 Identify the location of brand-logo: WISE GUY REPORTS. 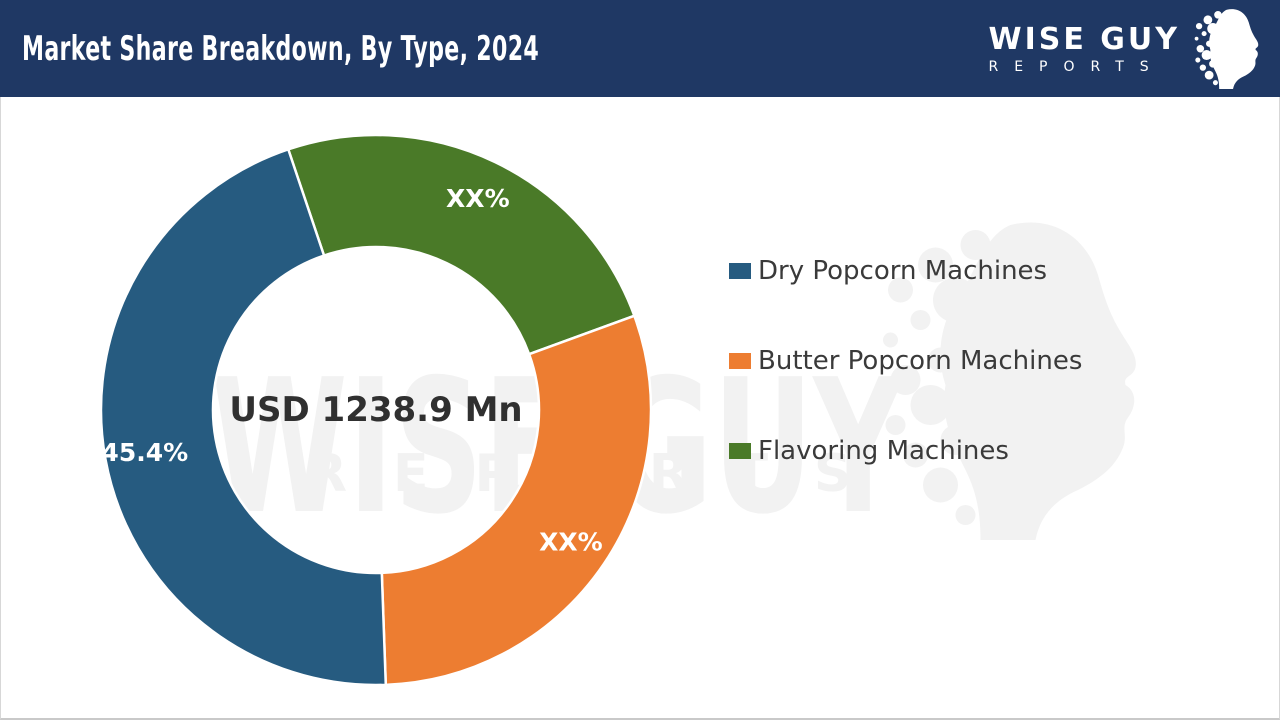
(1084, 49).